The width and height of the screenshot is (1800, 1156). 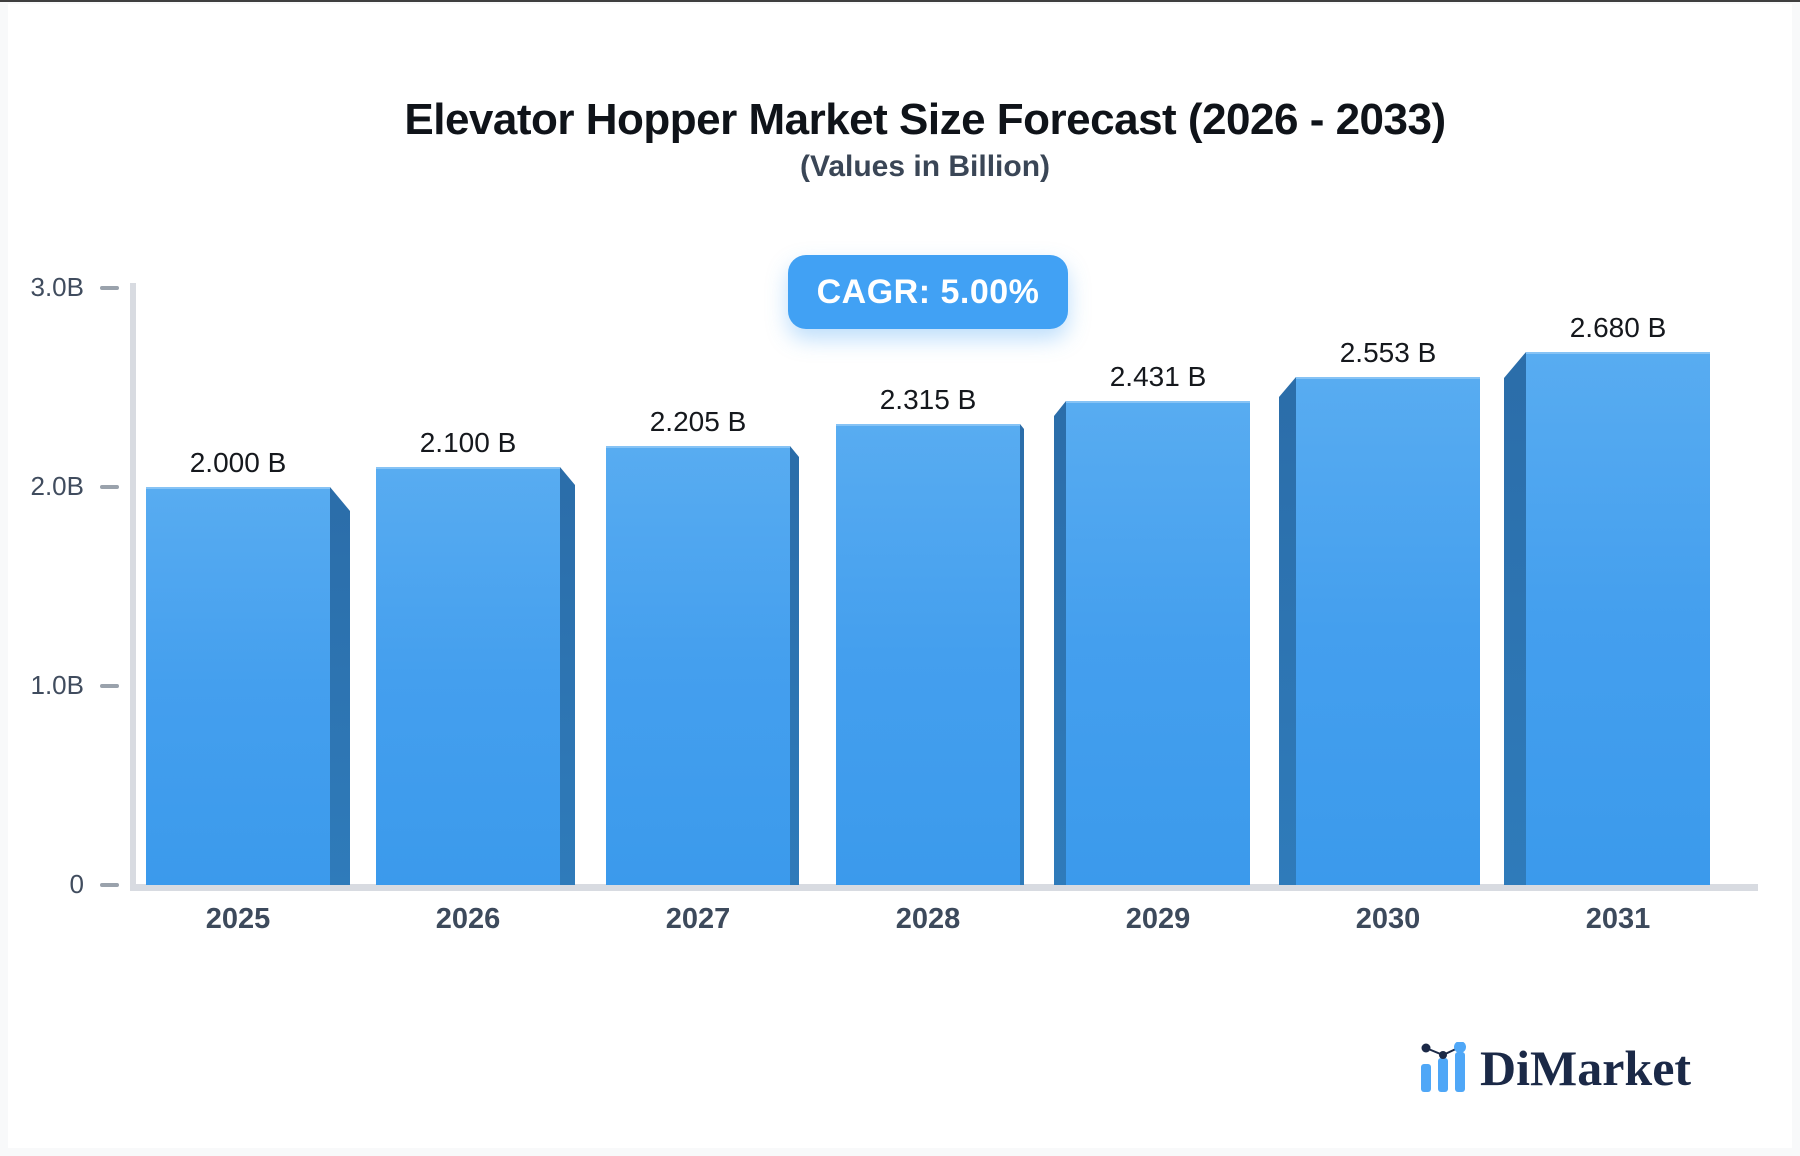 I want to click on bar-2031, so click(x=1618, y=618).